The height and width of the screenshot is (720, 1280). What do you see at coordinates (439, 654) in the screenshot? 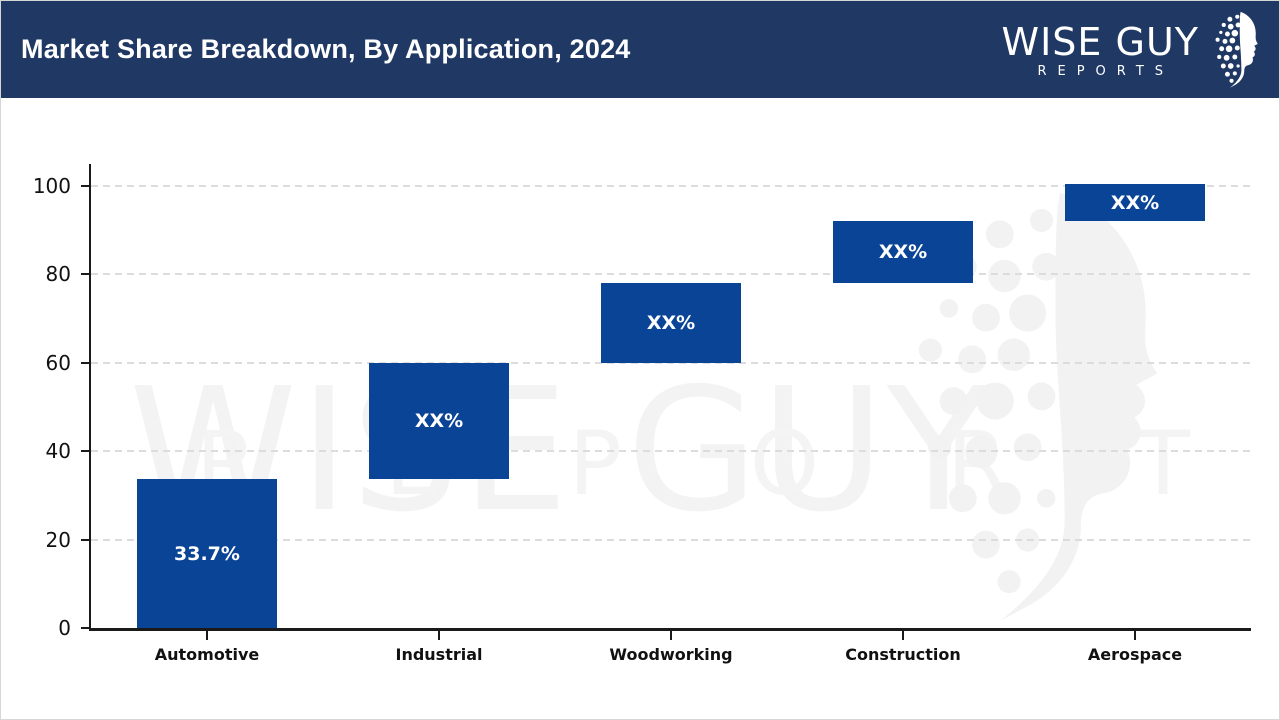
I see `x-axis-category-label: Industrial` at bounding box center [439, 654].